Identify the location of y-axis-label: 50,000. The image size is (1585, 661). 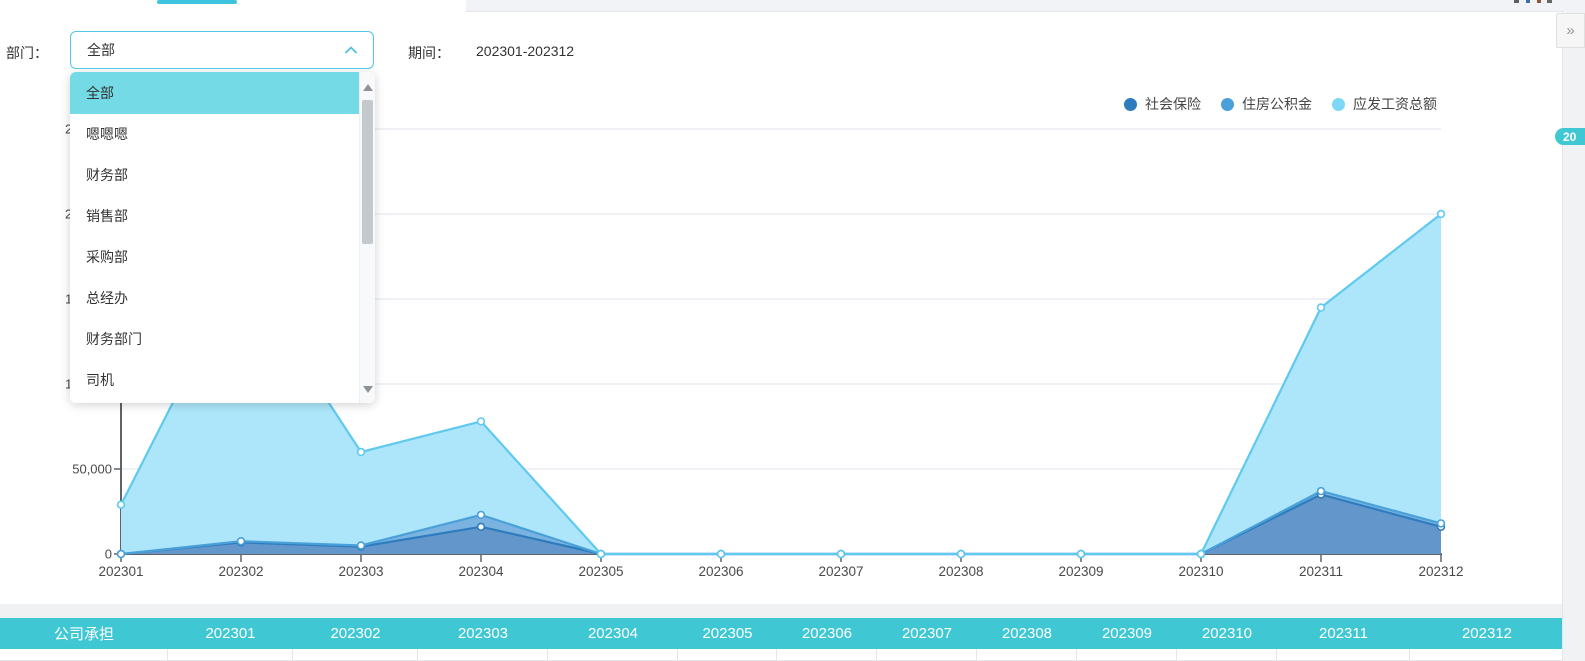
(92, 469).